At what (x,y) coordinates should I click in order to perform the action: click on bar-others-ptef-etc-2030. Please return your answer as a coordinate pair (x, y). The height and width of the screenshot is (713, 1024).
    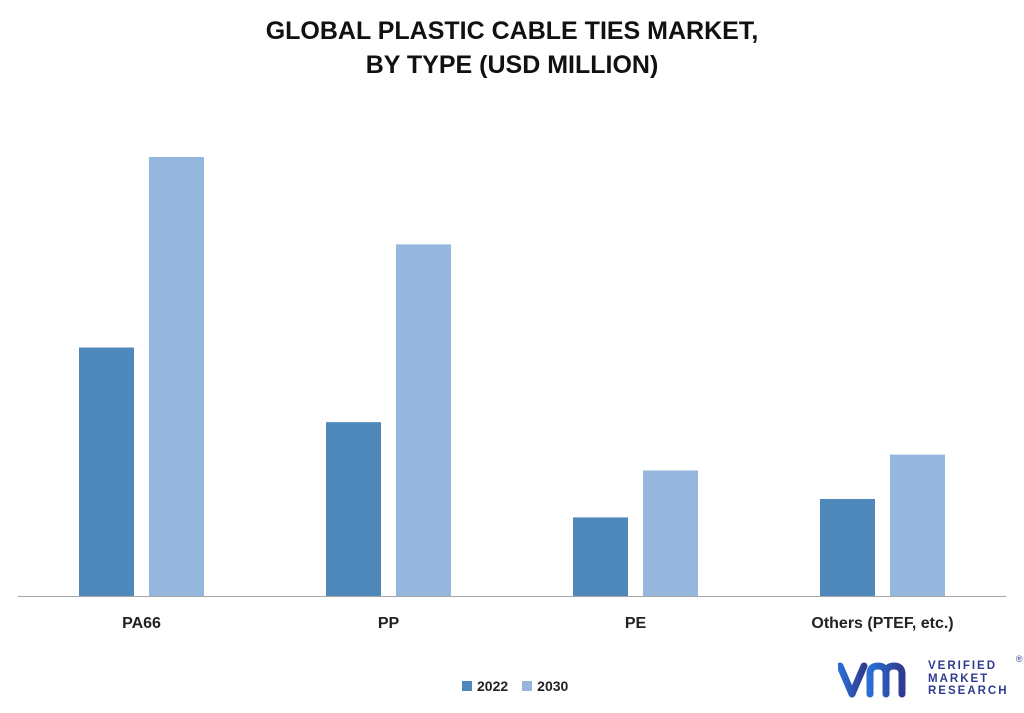
    Looking at the image, I should click on (917, 525).